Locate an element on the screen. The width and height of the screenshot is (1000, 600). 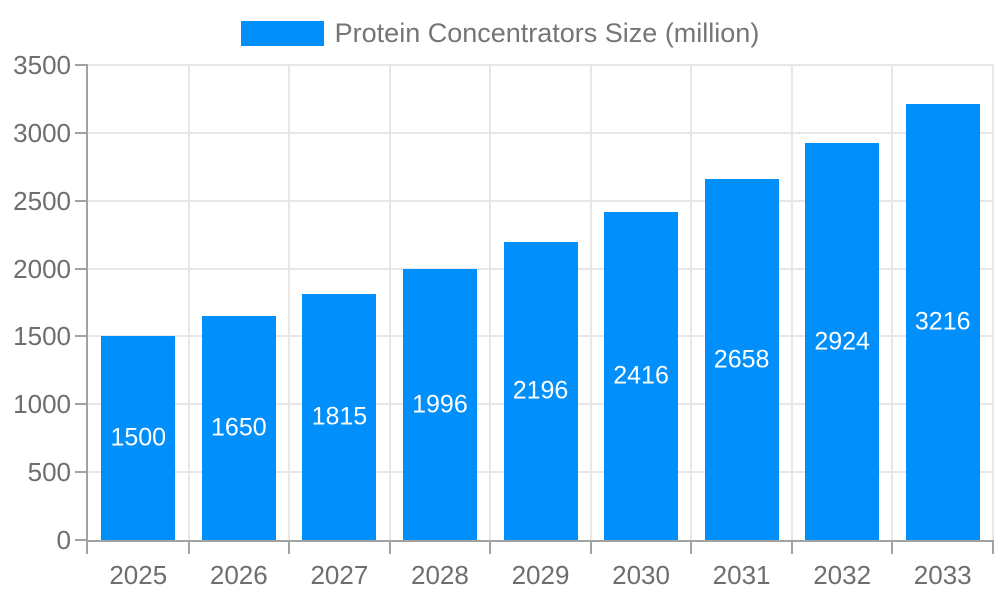
bar: 2196 is located at coordinates (540, 390).